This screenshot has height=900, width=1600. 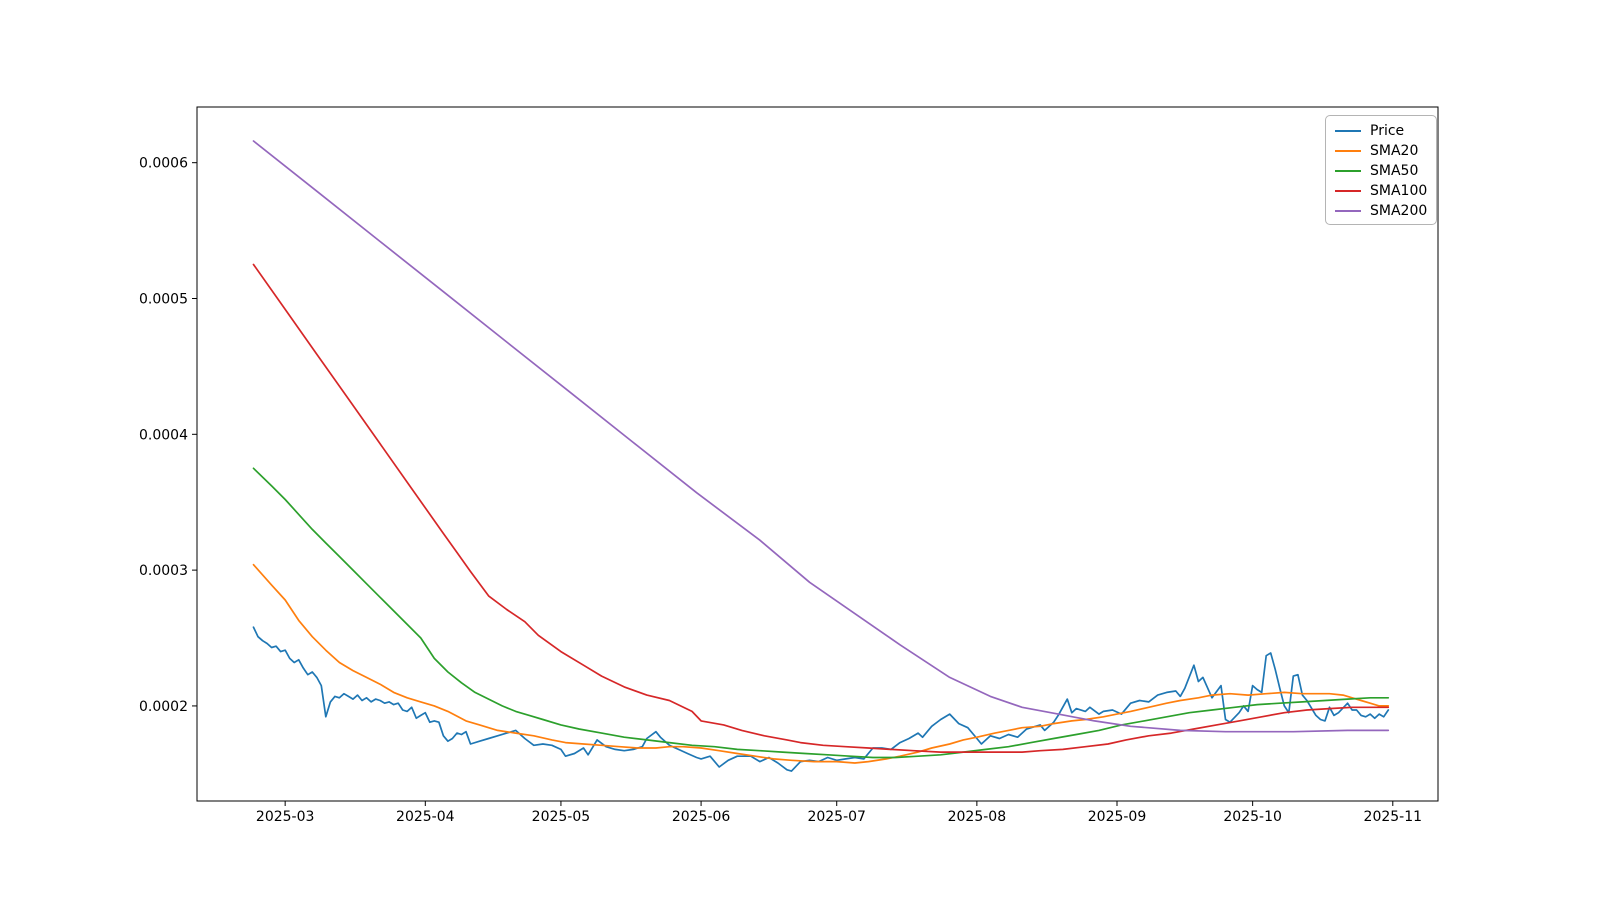 I want to click on legend-entry-sma50: SMA50, so click(x=1381, y=171).